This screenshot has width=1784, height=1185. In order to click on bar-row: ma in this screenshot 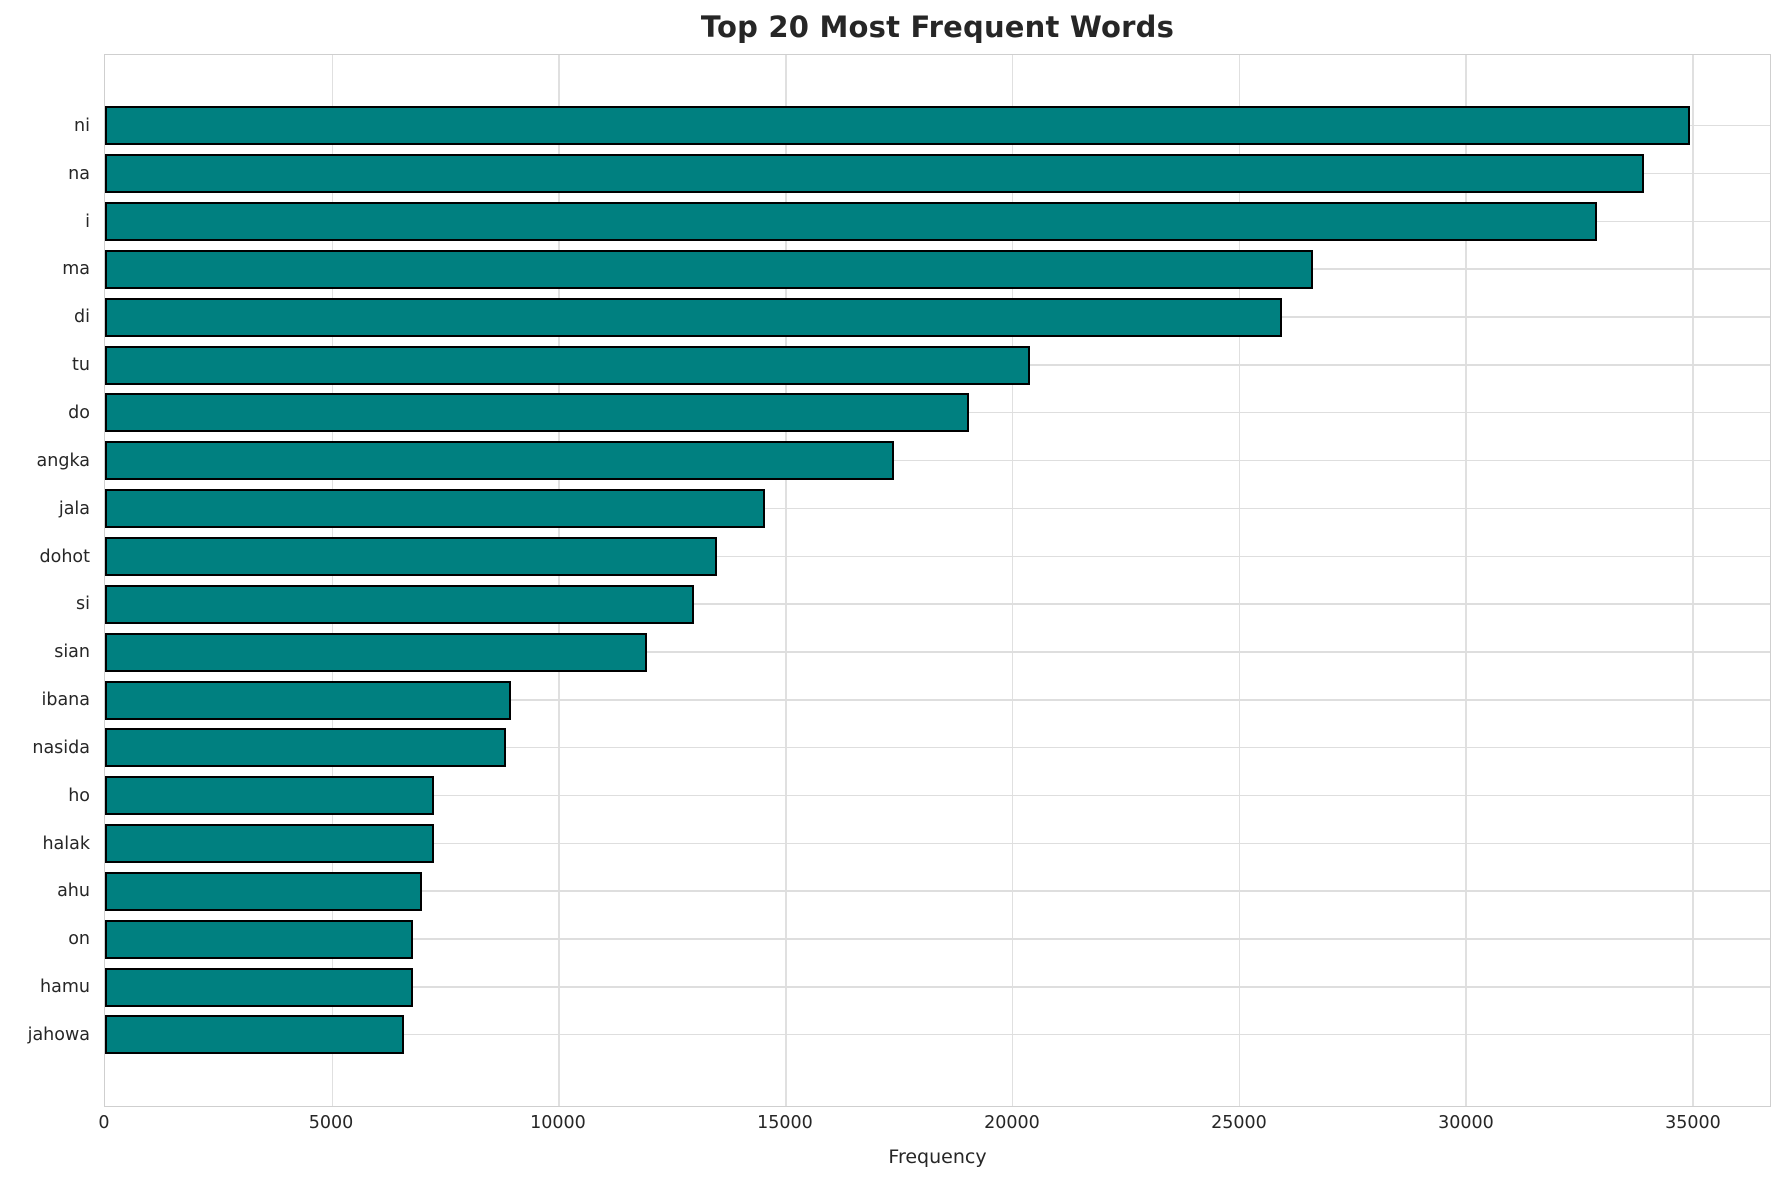, I will do `click(916, 270)`.